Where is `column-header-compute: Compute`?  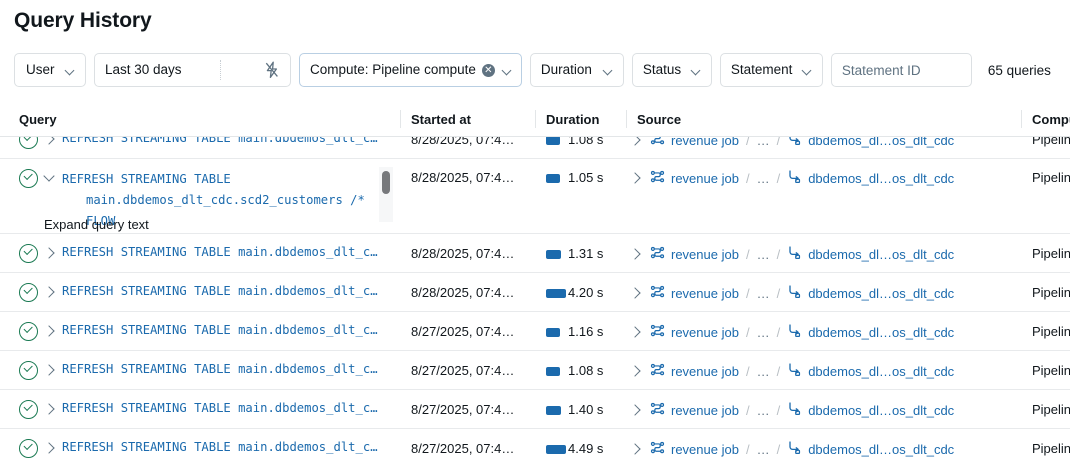 column-header-compute: Compute is located at coordinates (1051, 119).